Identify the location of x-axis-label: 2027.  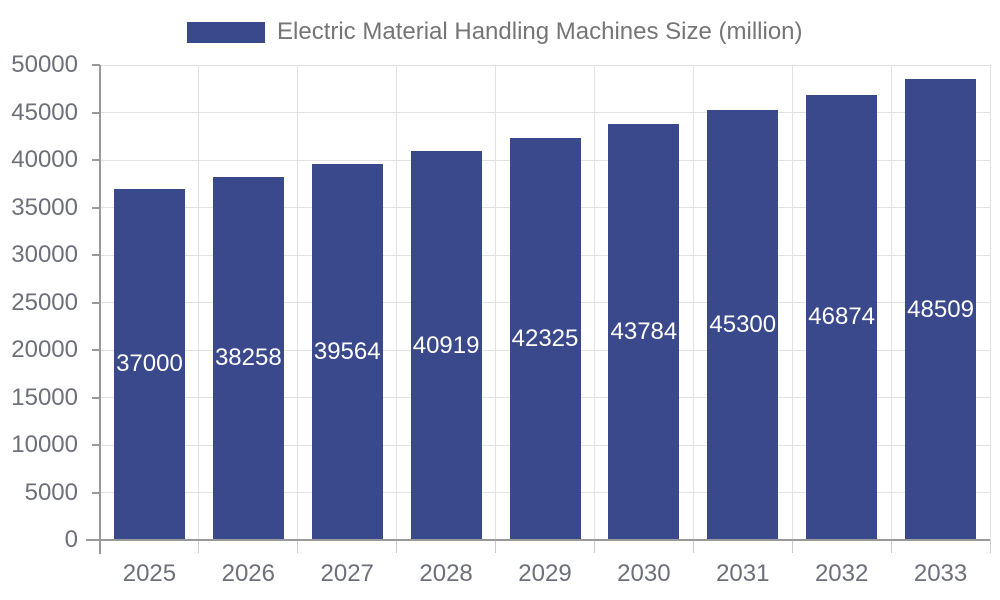
(347, 573).